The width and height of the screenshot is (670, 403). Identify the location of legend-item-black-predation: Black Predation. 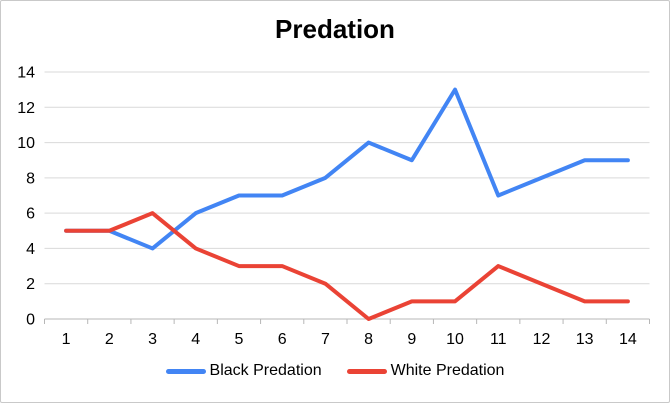
(243, 371).